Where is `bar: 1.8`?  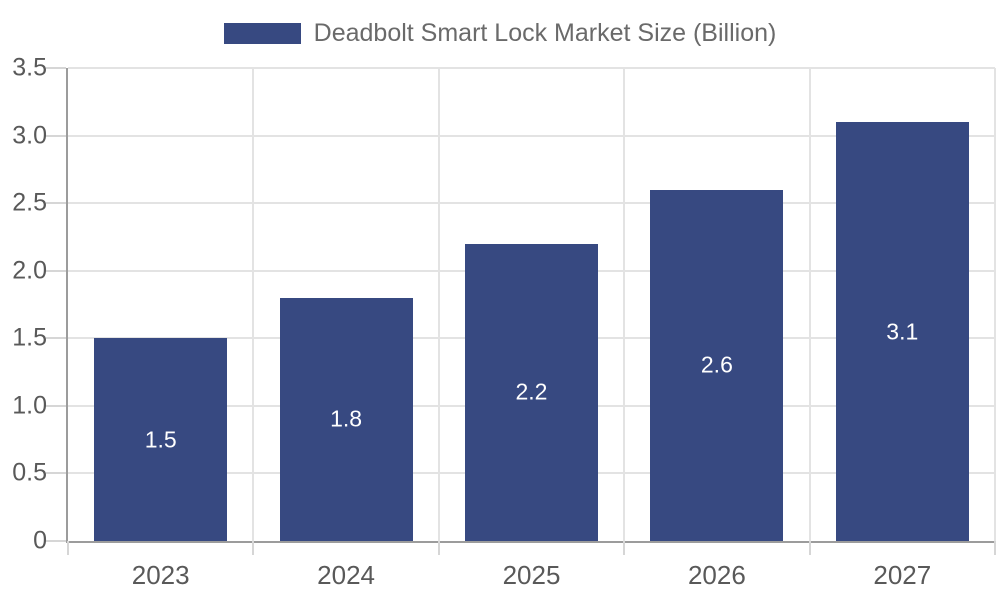 bar: 1.8 is located at coordinates (346, 419).